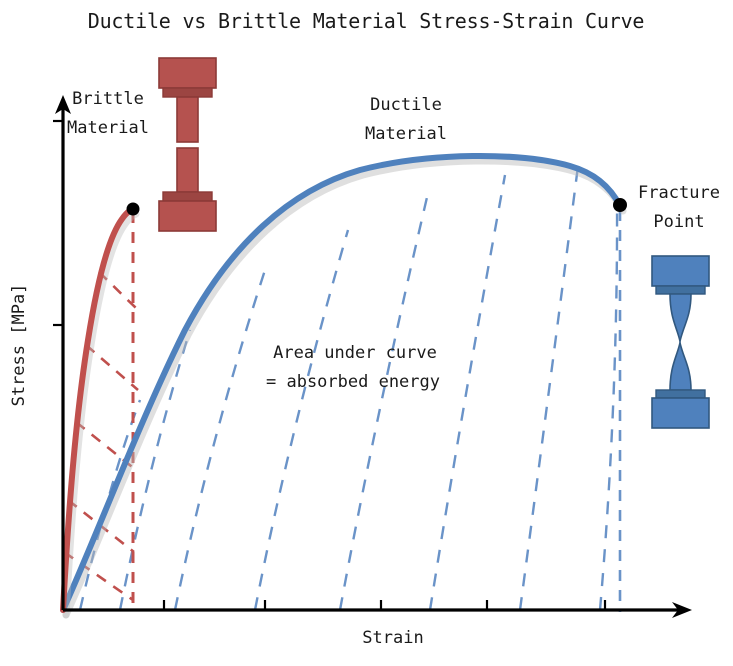 The image size is (733, 666). What do you see at coordinates (682, 610) in the screenshot?
I see `x-axis-arrowhead` at bounding box center [682, 610].